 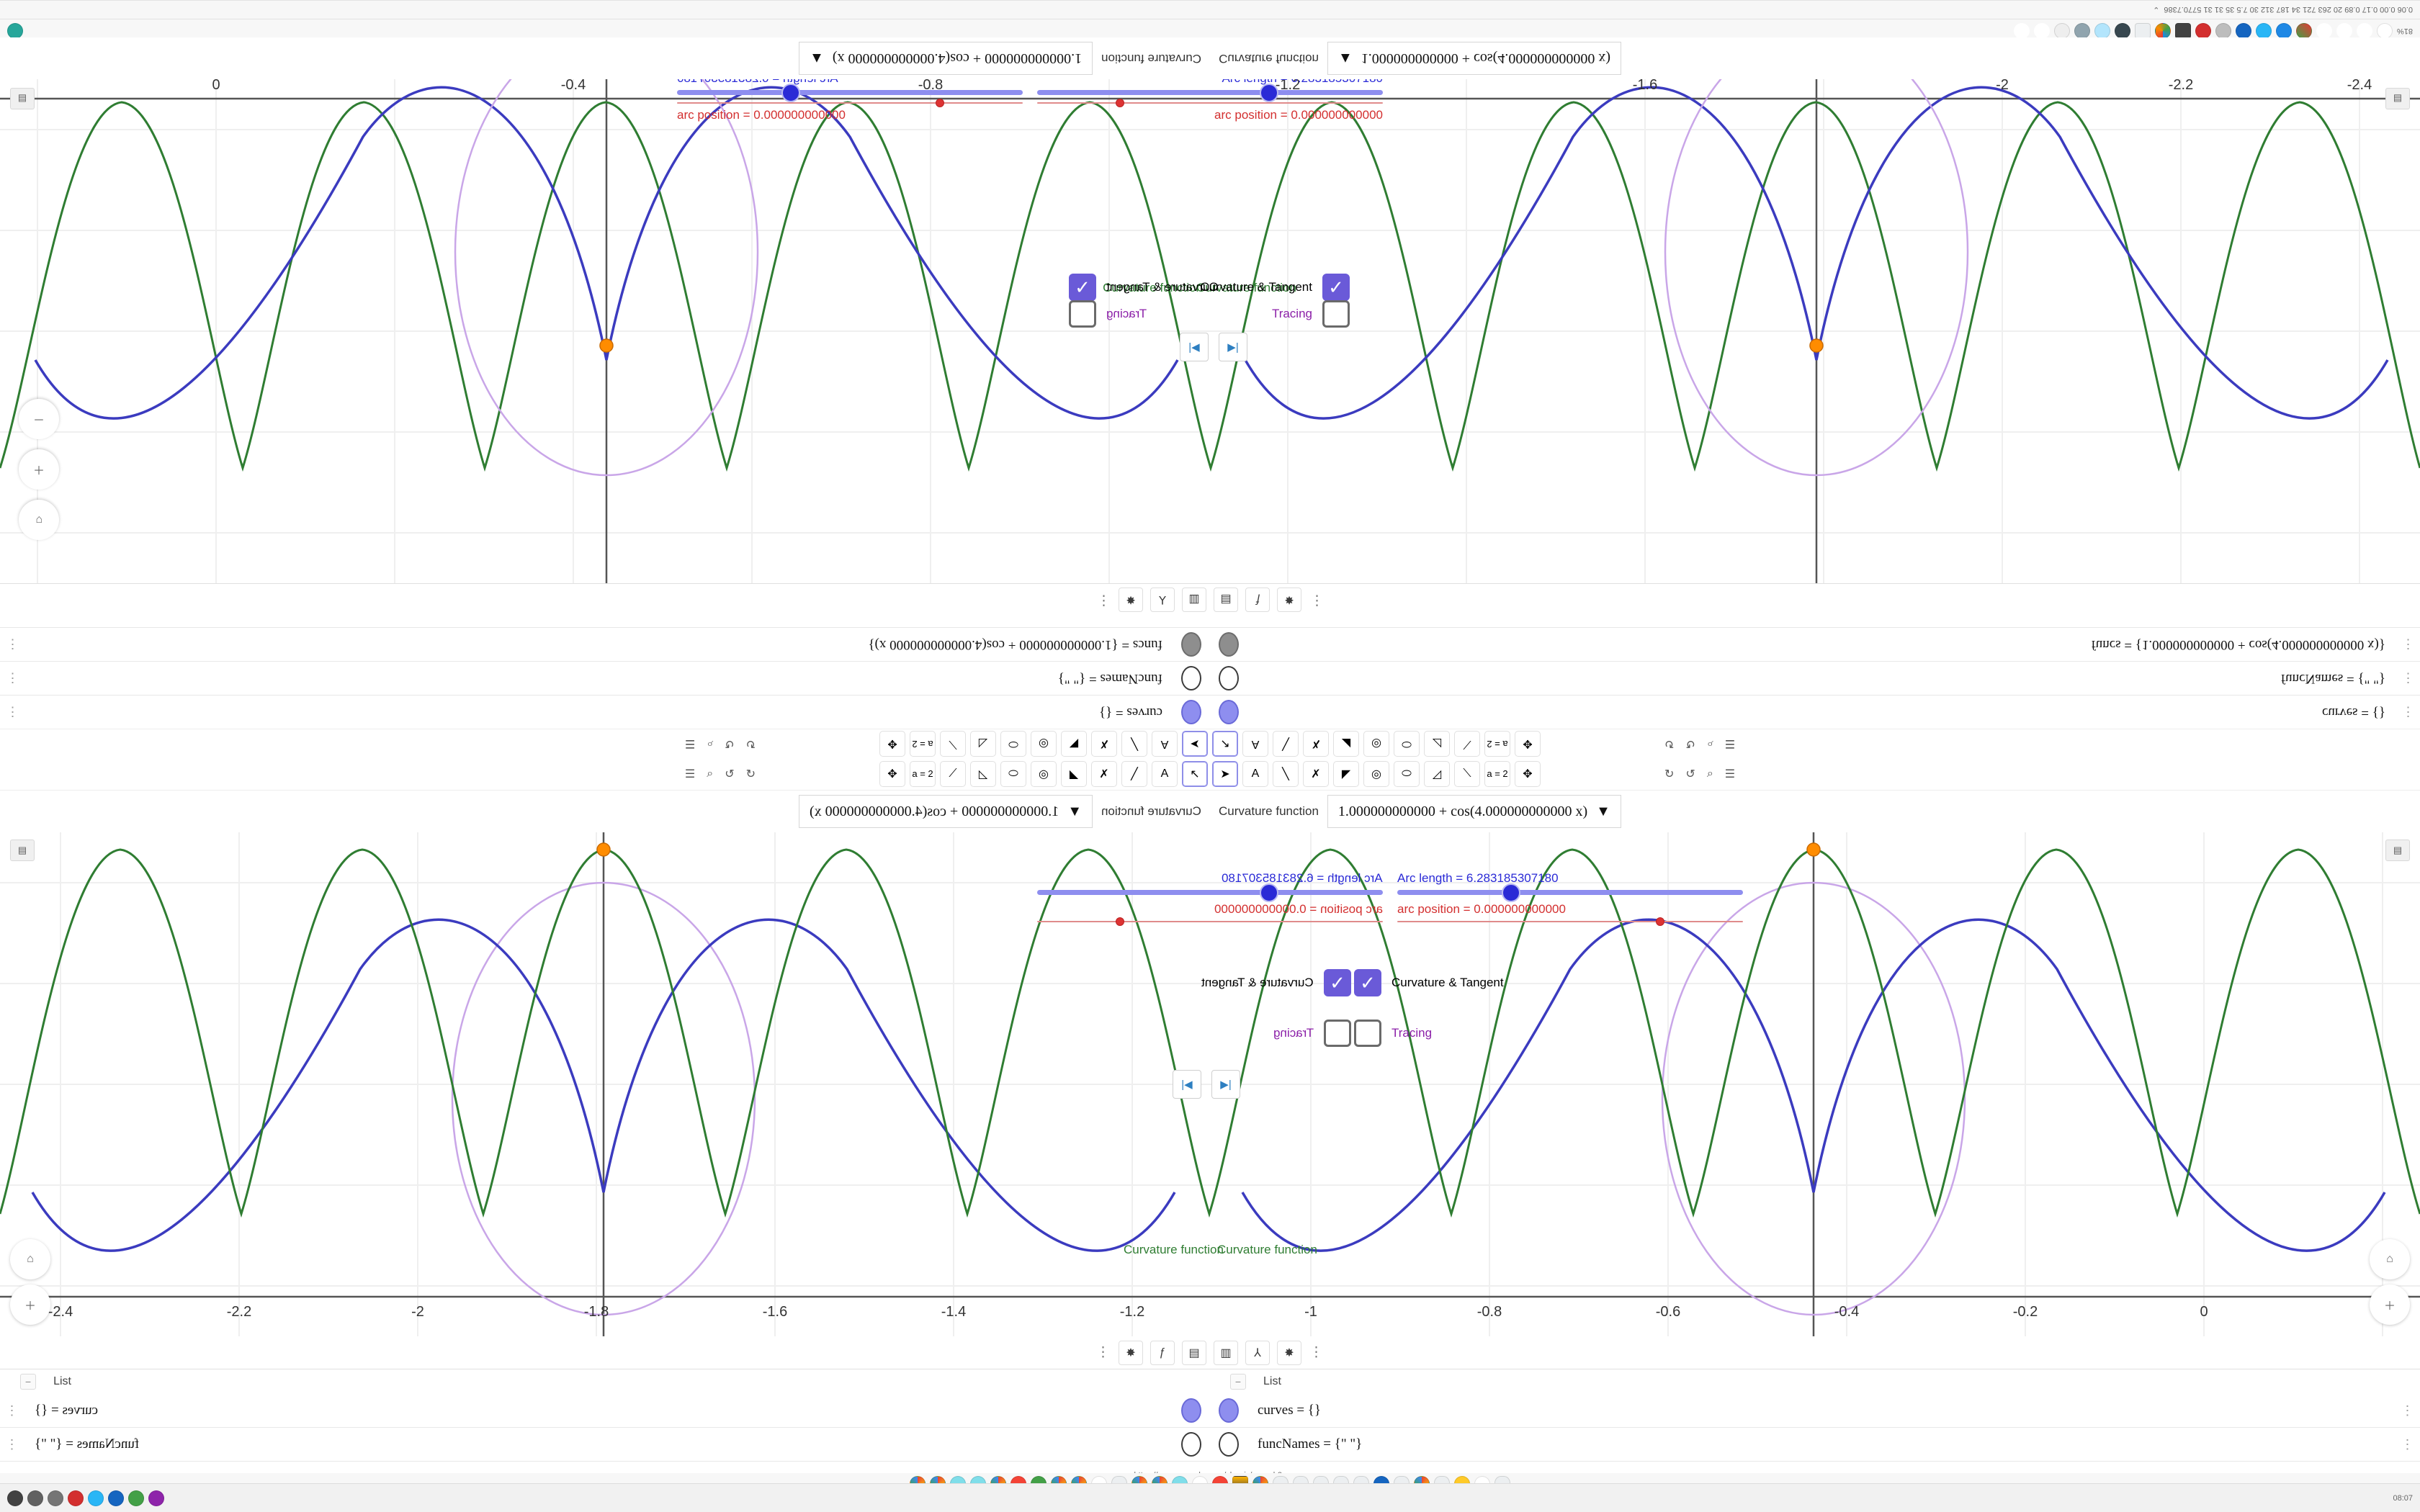 What do you see at coordinates (1187, 1084) in the screenshot?
I see `nav-prev-button: |◀` at bounding box center [1187, 1084].